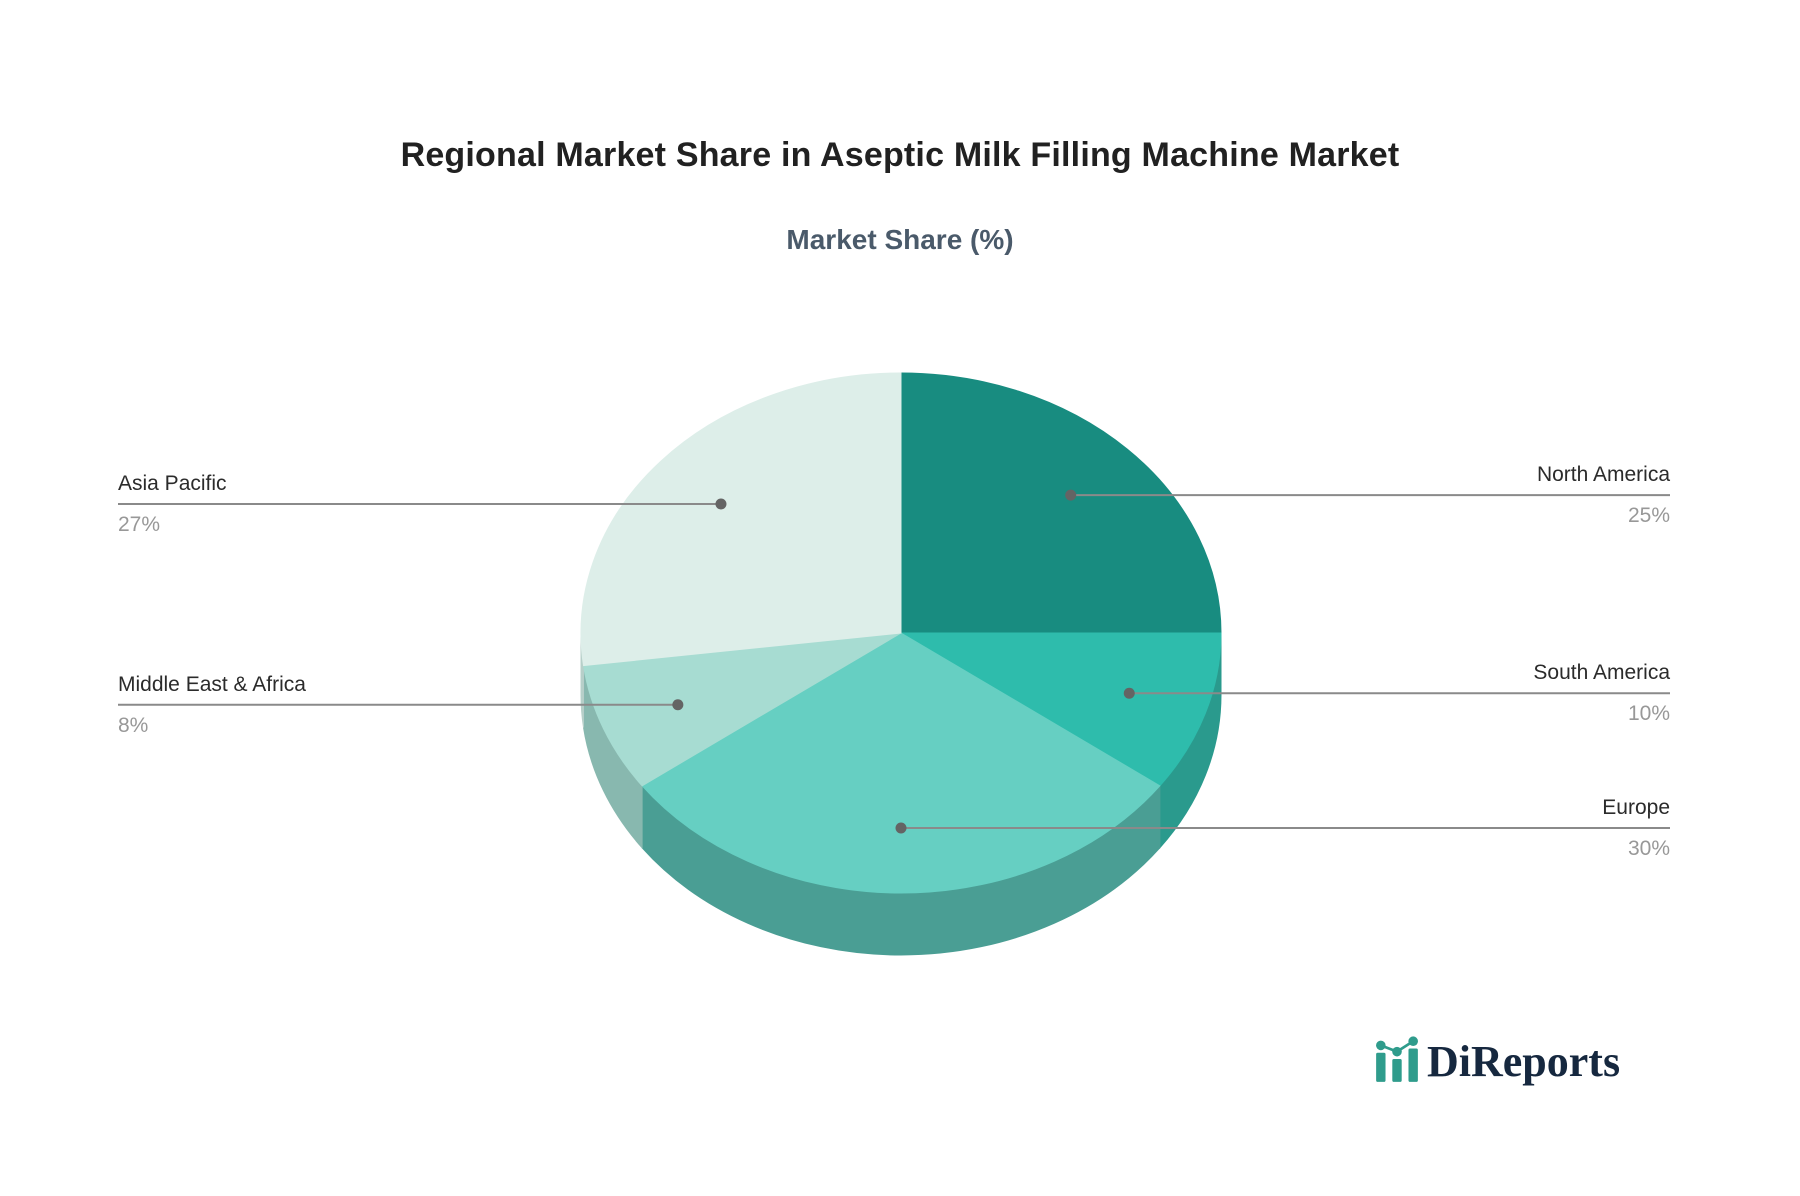 This screenshot has height=1196, width=1800. I want to click on callout-label-europe: Europe, so click(1636, 807).